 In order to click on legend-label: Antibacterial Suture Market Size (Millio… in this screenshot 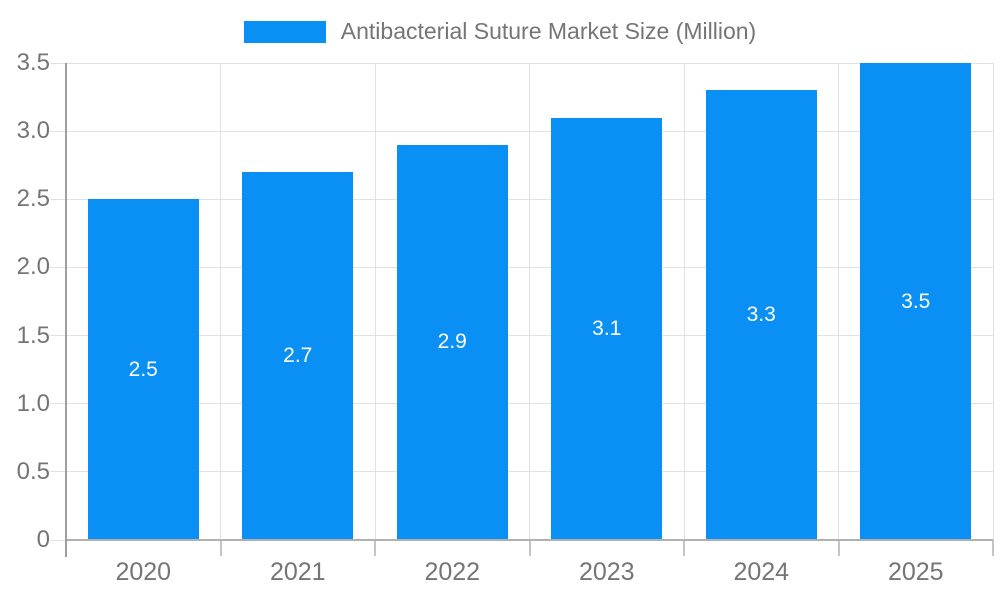, I will do `click(548, 31)`.